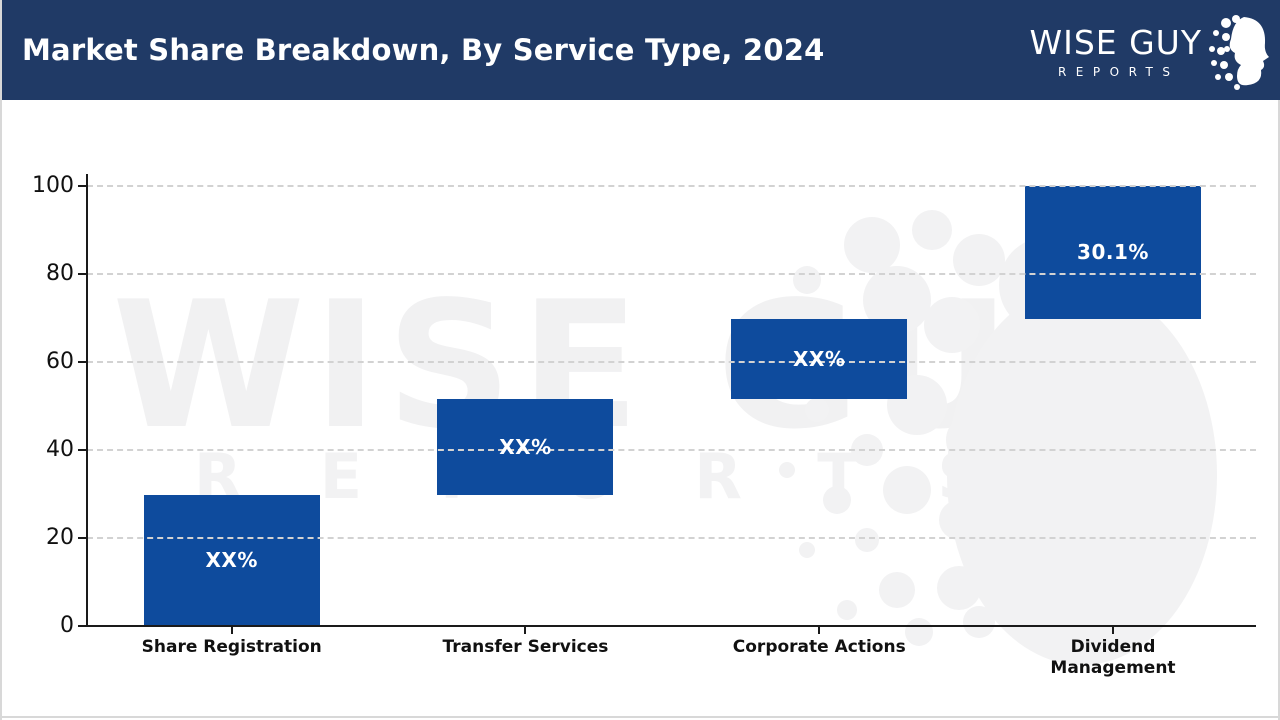 The width and height of the screenshot is (1280, 720). Describe the element at coordinates (53, 186) in the screenshot. I see `y-axis-tick-label: 100` at that location.